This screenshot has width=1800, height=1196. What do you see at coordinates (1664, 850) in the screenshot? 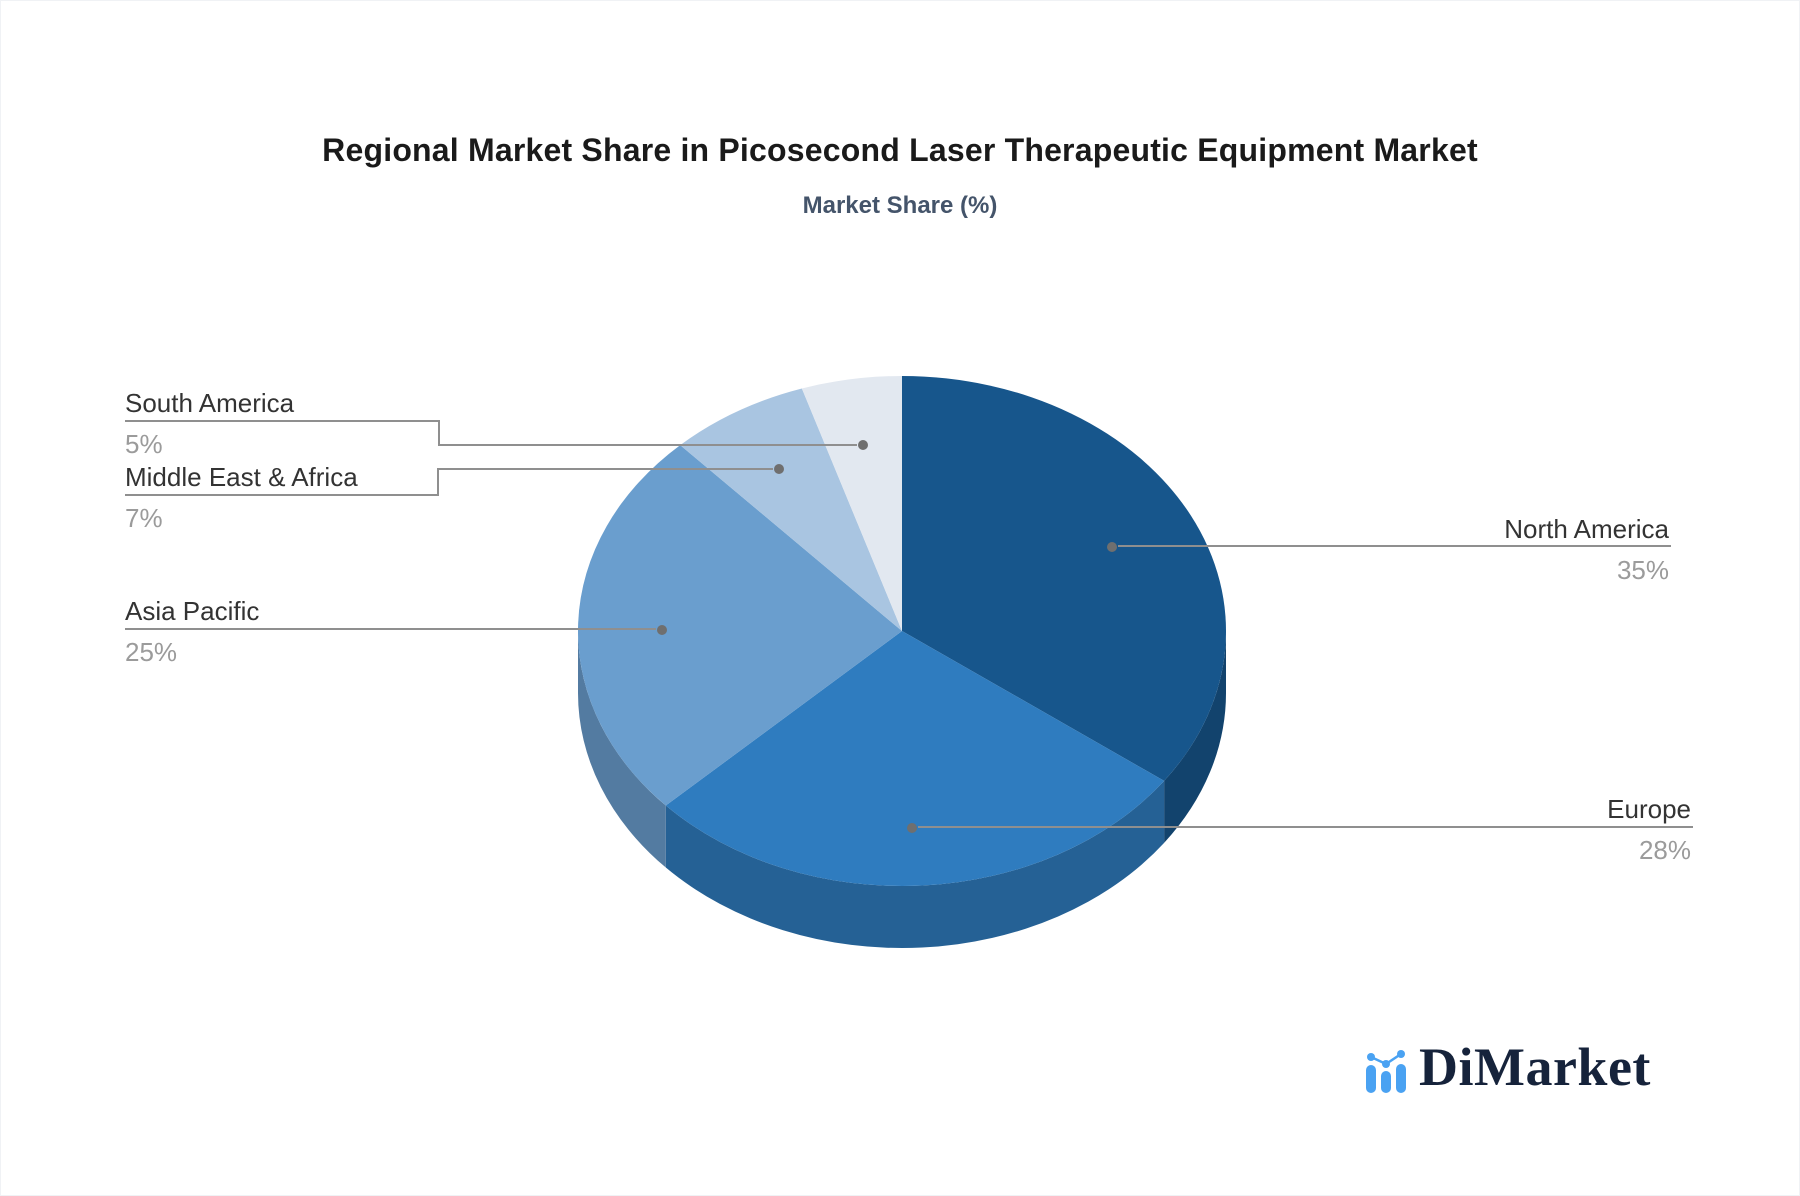
I see `slice-label-value: 28%` at bounding box center [1664, 850].